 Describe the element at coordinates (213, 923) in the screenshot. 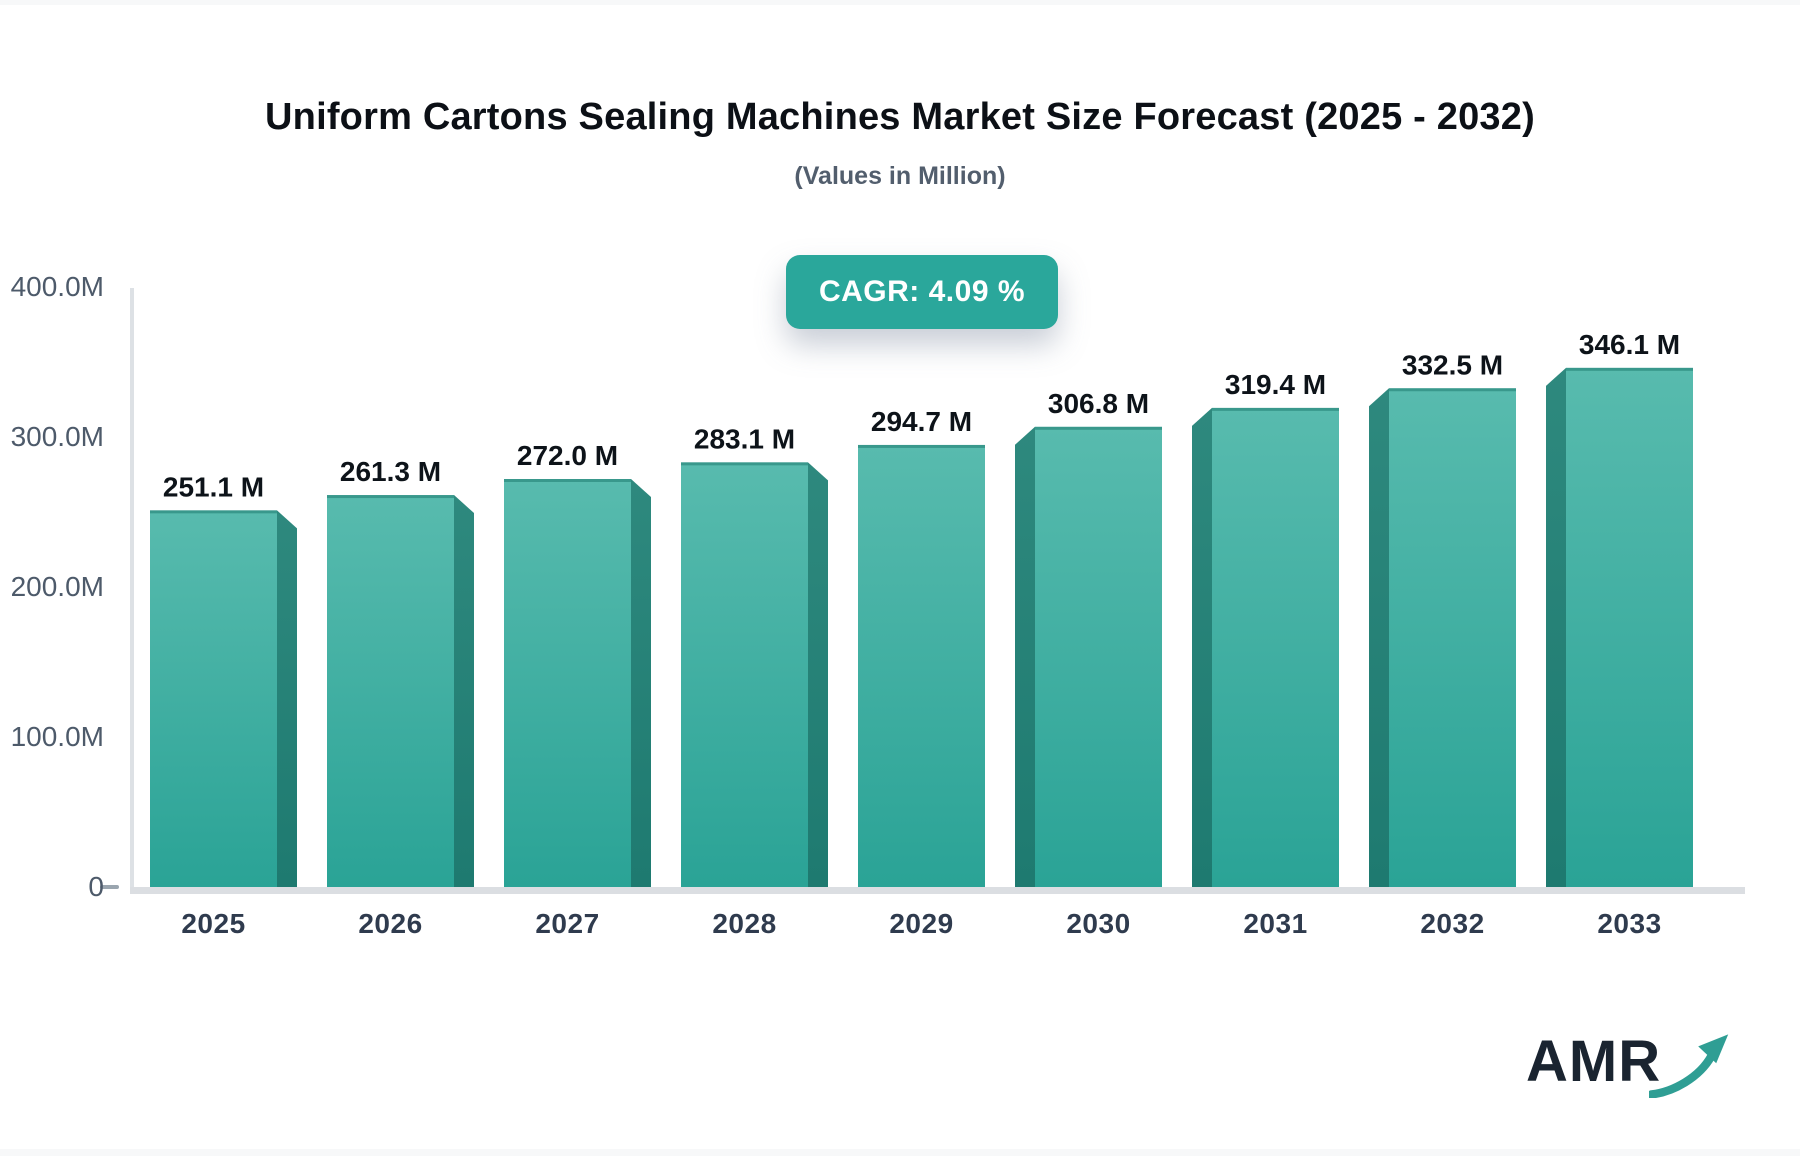

I see `x-tick-label-2025: 2025` at that location.